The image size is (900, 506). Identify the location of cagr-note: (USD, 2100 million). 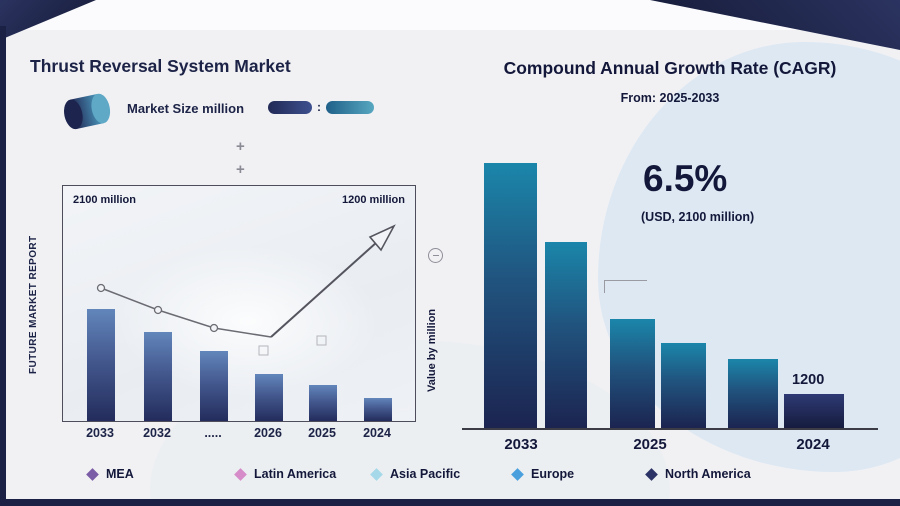
(698, 217).